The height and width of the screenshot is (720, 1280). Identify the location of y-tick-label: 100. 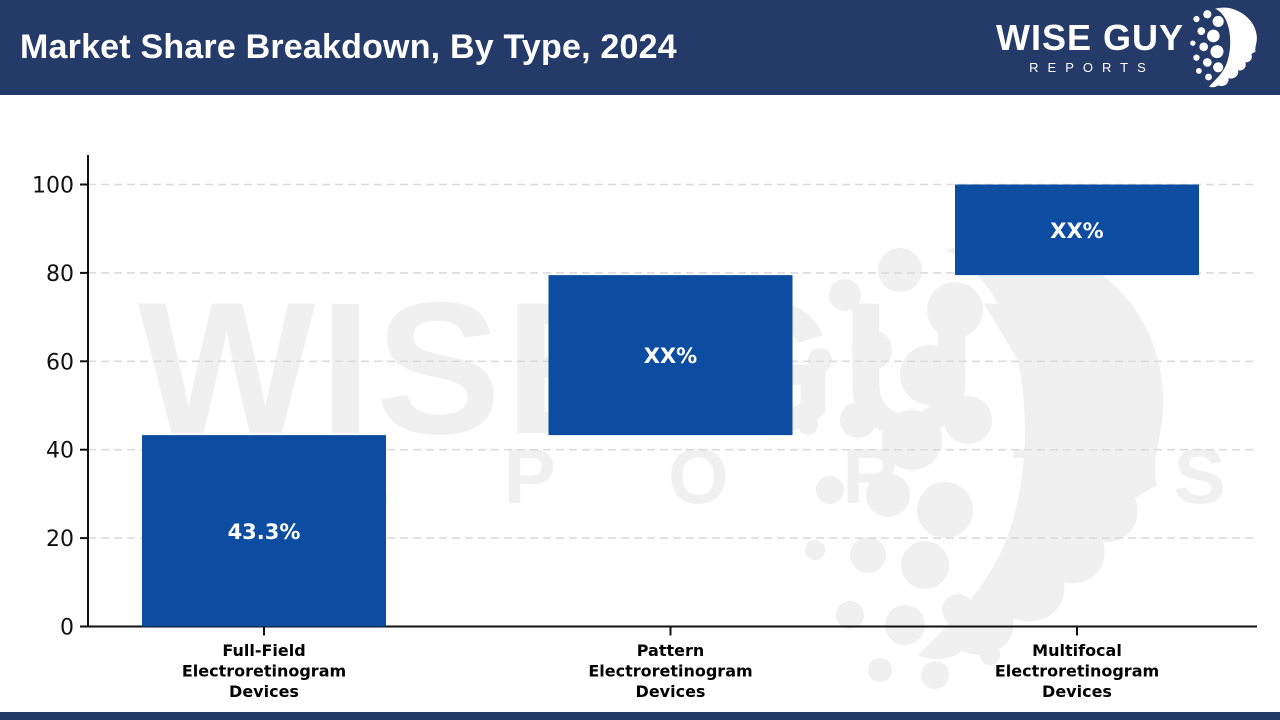
(53, 186).